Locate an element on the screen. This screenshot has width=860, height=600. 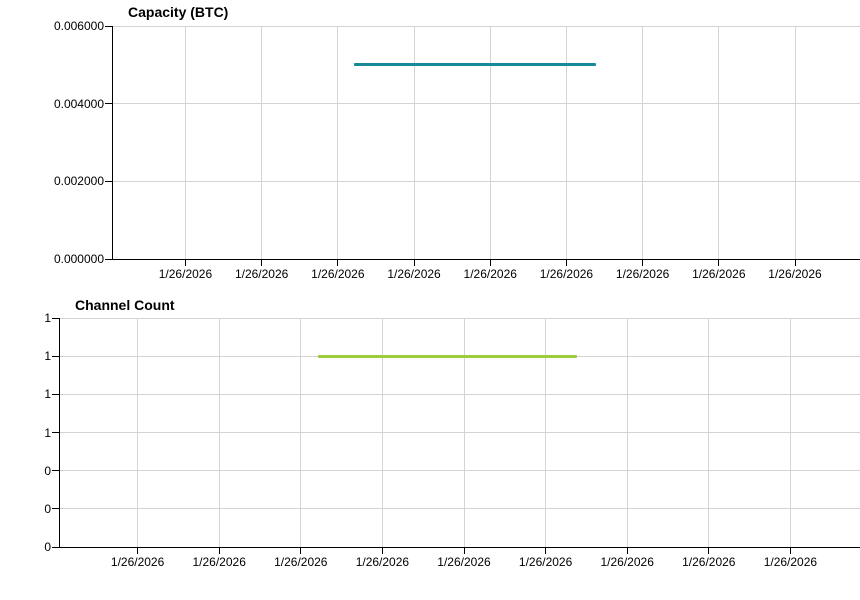
y-tick-label: 0.002000 is located at coordinates (78, 181).